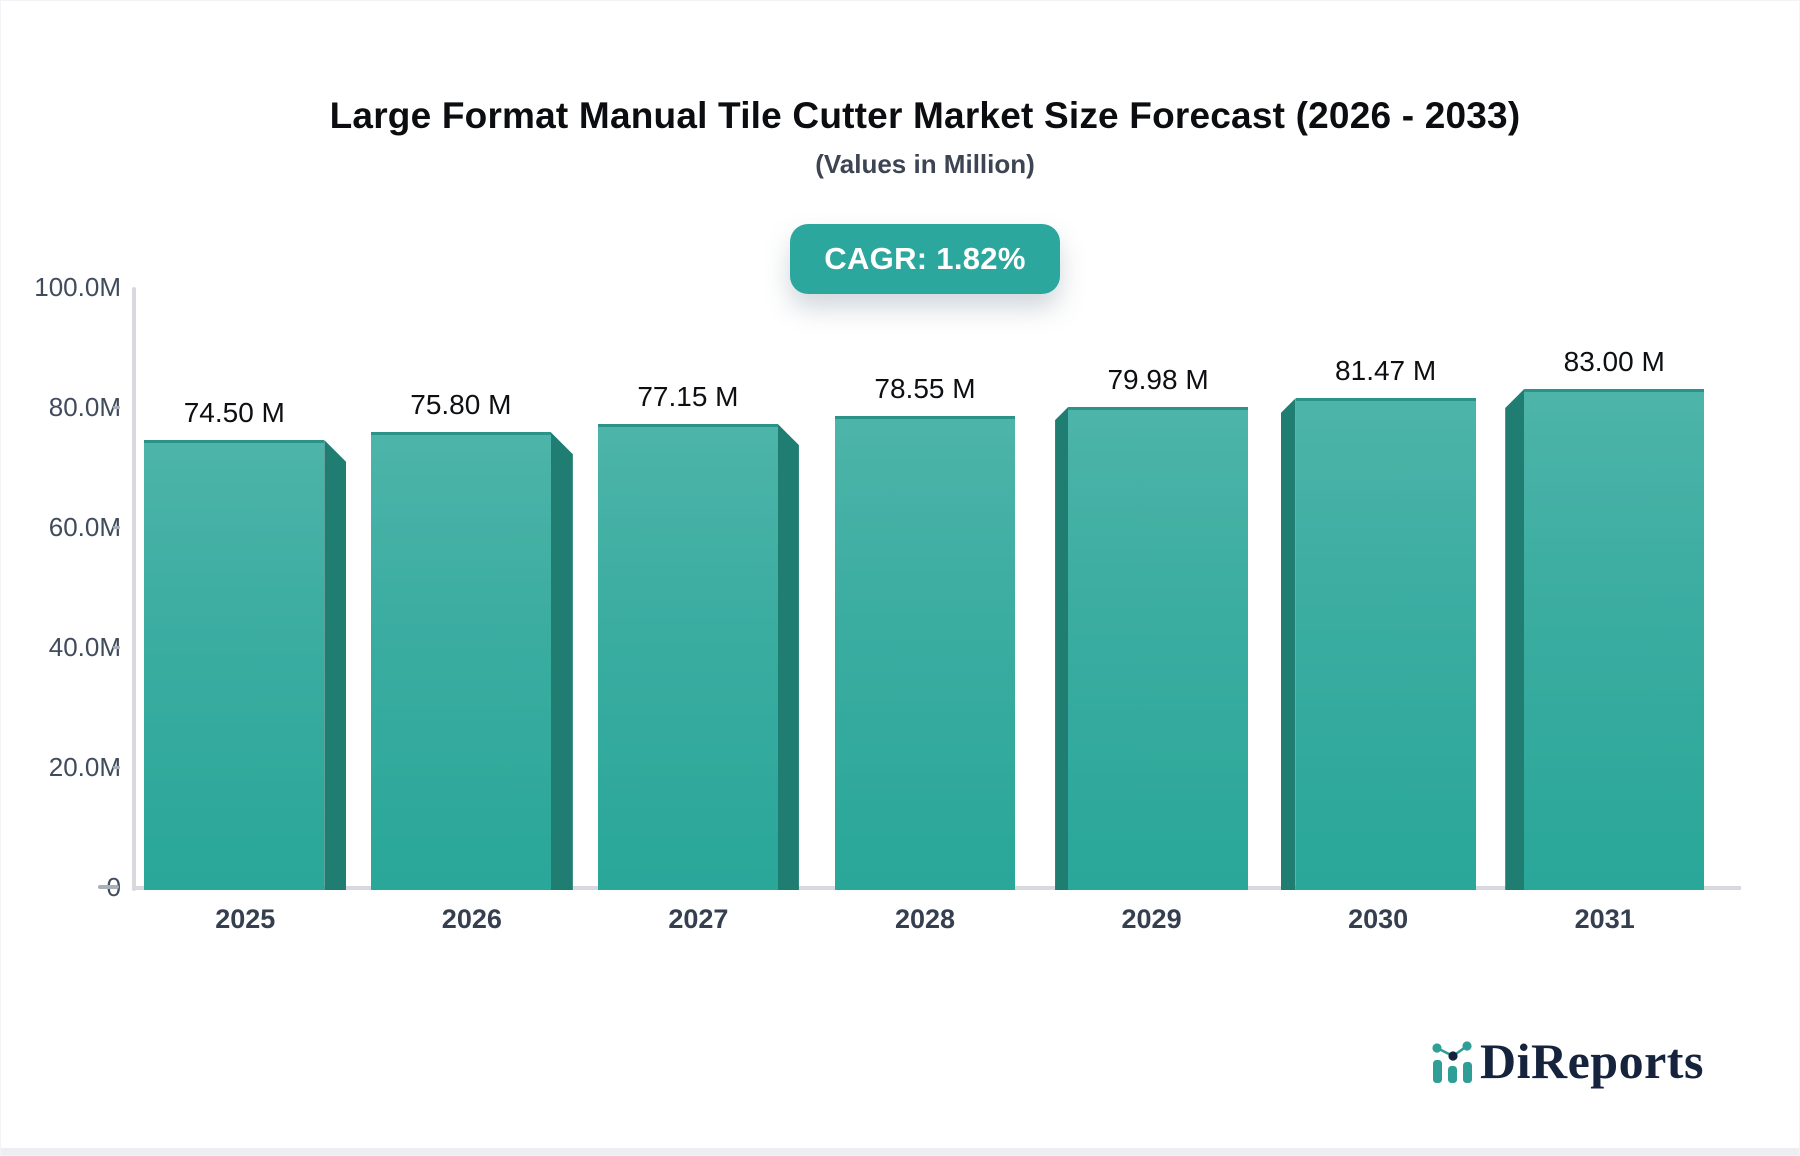  What do you see at coordinates (1592, 1061) in the screenshot?
I see `direports-logo-text: DiReports` at bounding box center [1592, 1061].